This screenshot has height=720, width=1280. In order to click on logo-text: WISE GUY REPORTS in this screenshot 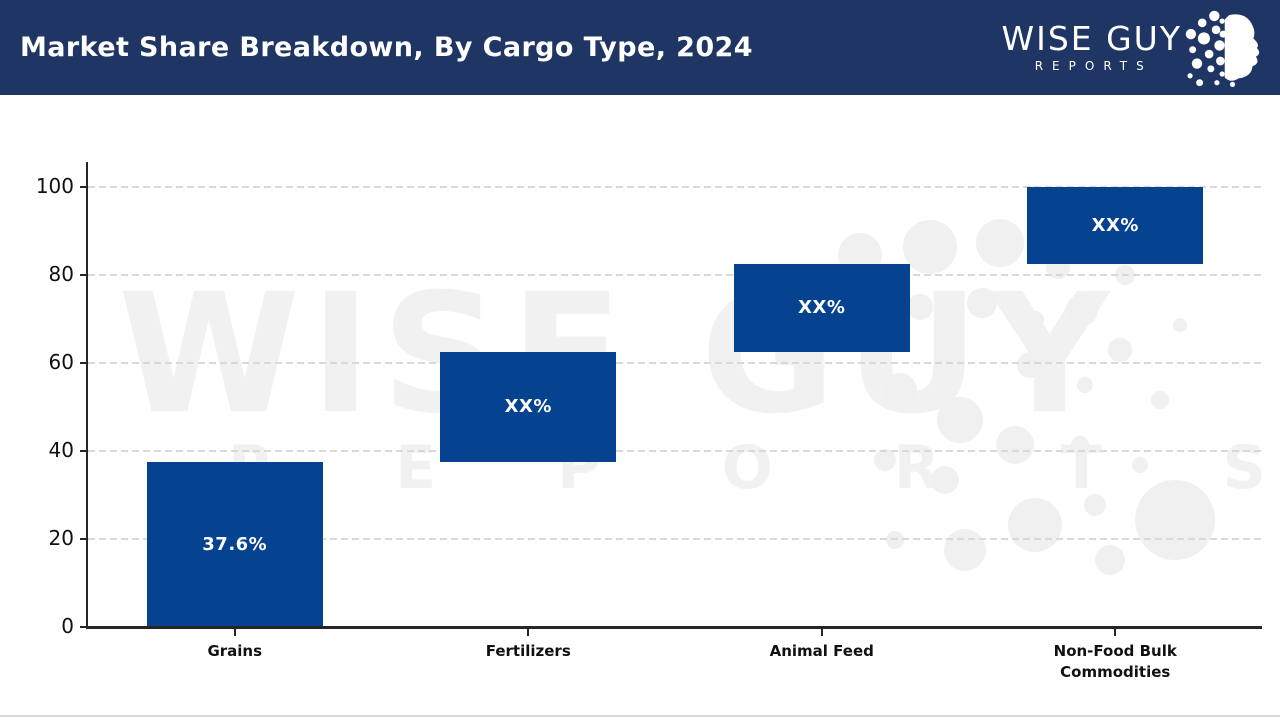, I will do `click(1091, 47)`.